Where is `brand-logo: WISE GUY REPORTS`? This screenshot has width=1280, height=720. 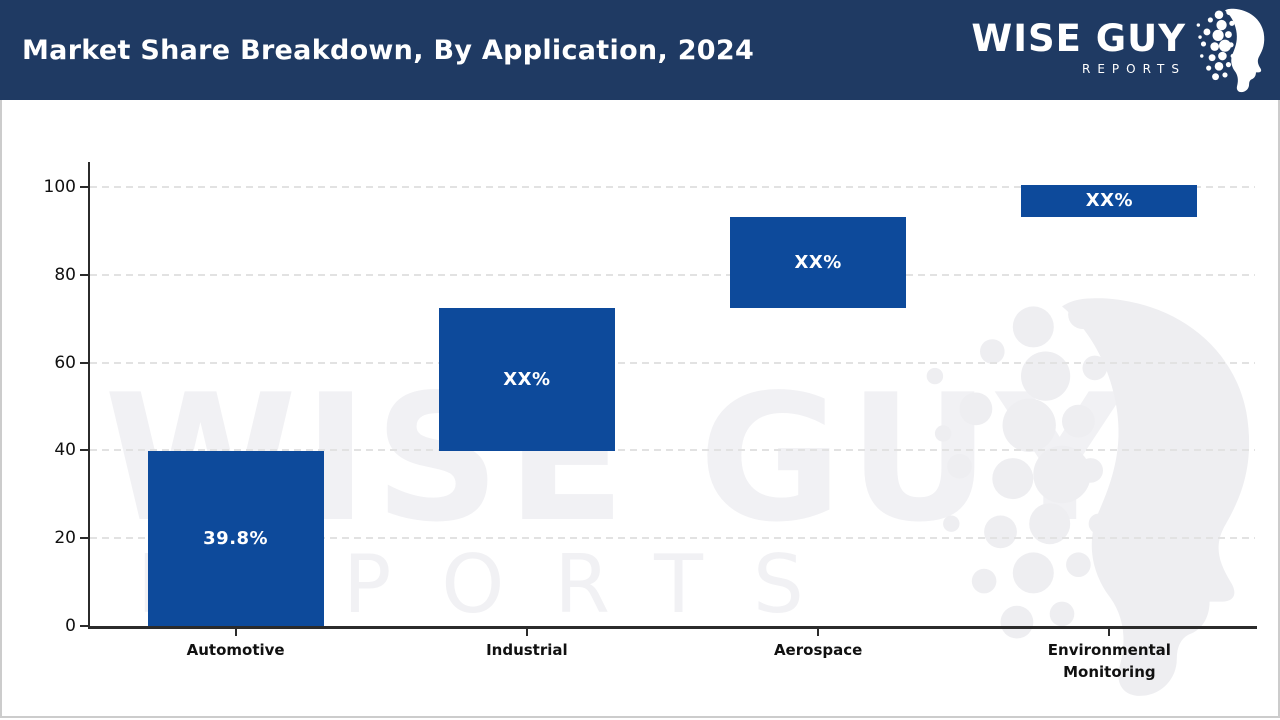 brand-logo: WISE GUY REPORTS is located at coordinates (1119, 50).